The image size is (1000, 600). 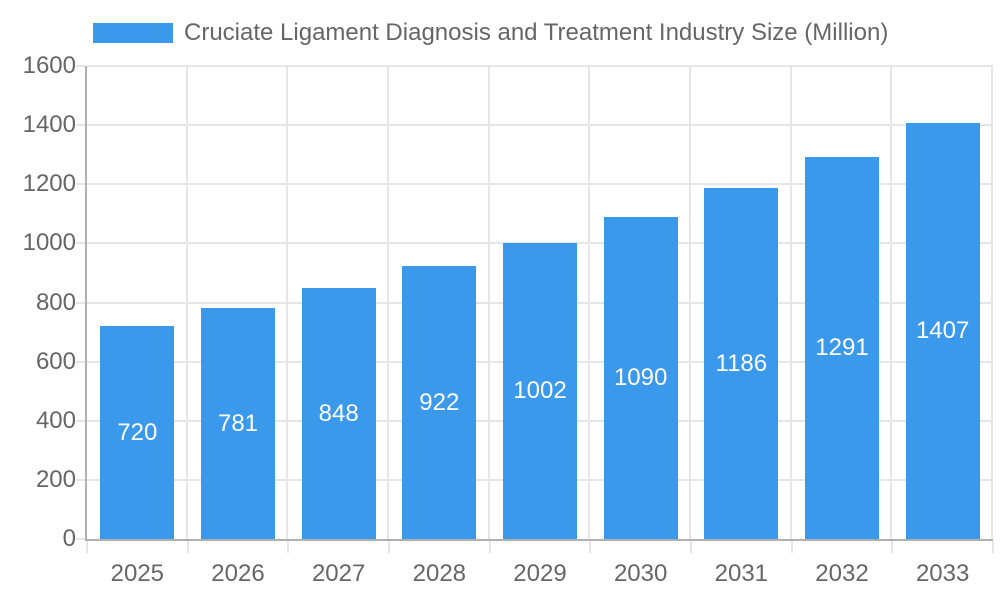 I want to click on bar-value-label: 1291, so click(x=842, y=348).